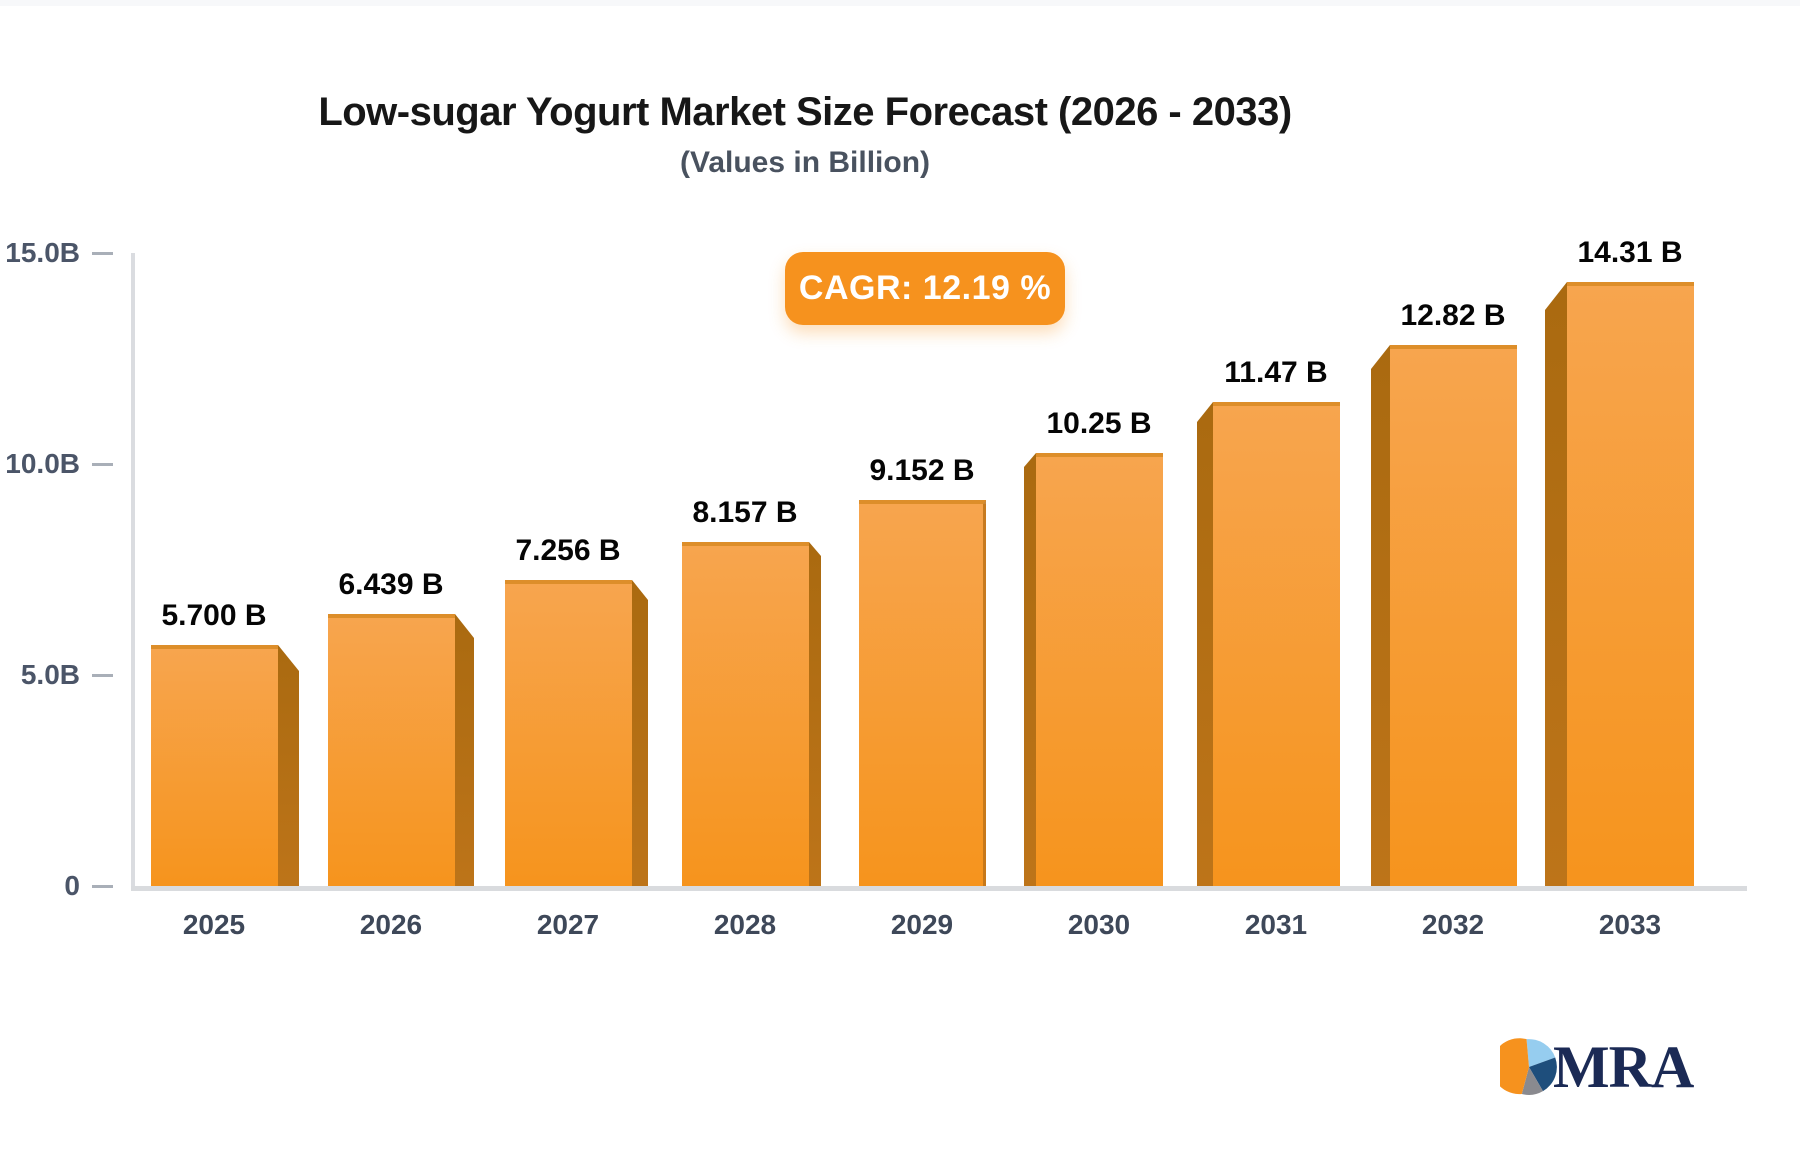 This screenshot has height=1156, width=1800. What do you see at coordinates (72, 885) in the screenshot?
I see `y-axis-tick-label: 0` at bounding box center [72, 885].